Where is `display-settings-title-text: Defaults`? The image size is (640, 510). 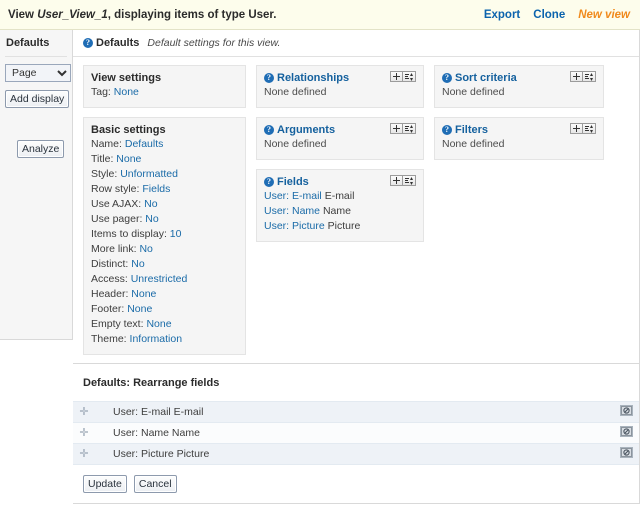
display-settings-title-text: Defaults is located at coordinates (118, 43).